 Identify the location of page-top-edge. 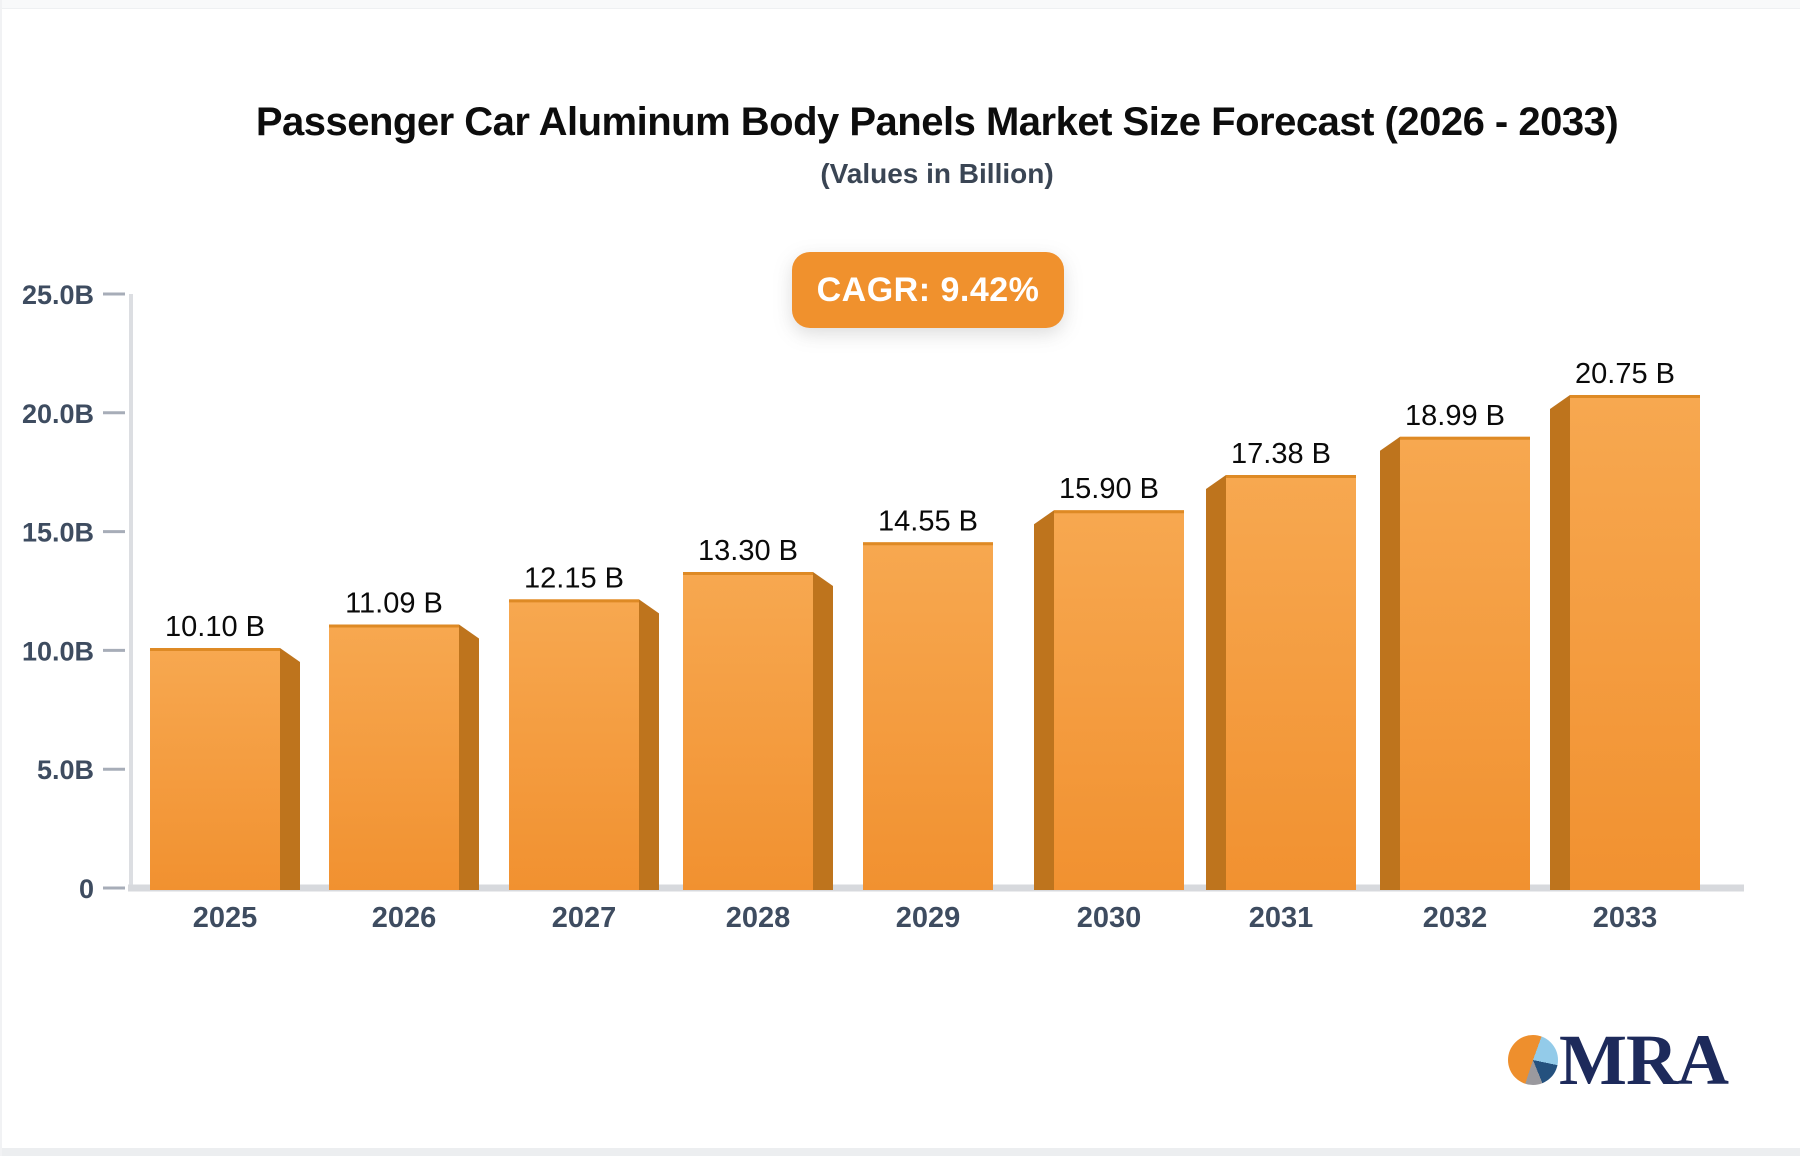
(901, 4).